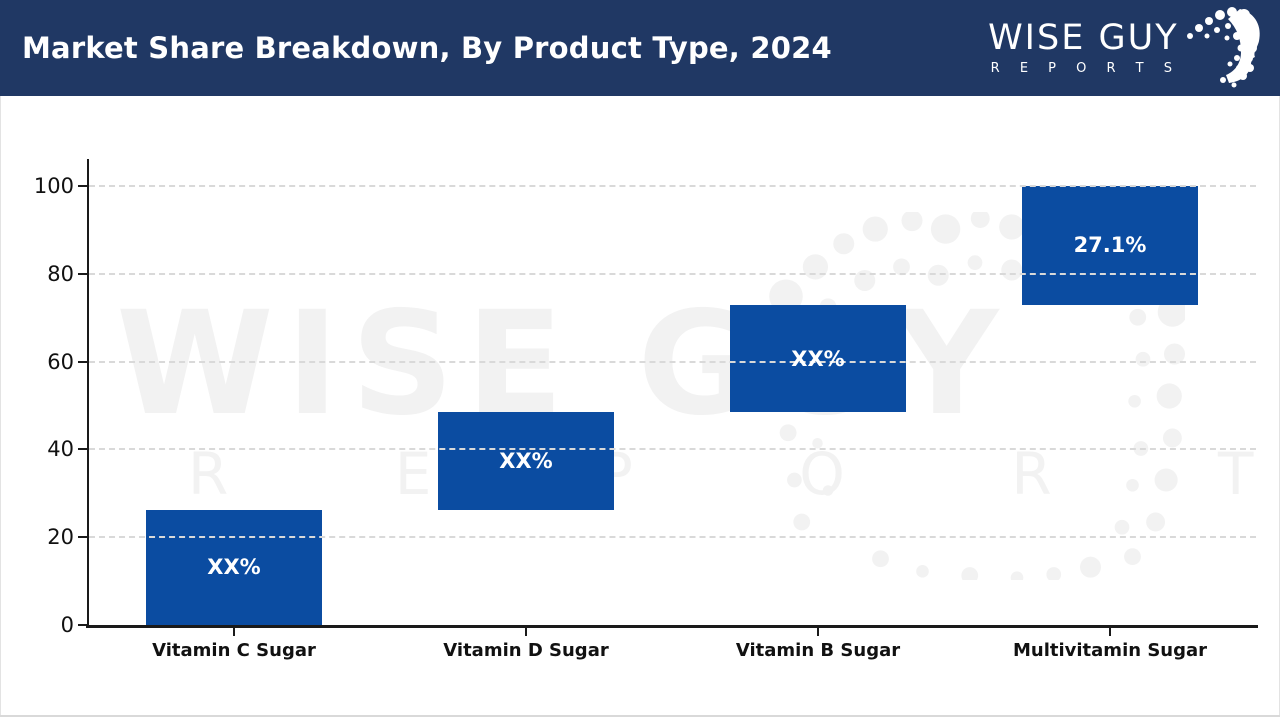 The width and height of the screenshot is (1280, 720). What do you see at coordinates (526, 650) in the screenshot?
I see `x-tick-label: Vitamin D Sugar` at bounding box center [526, 650].